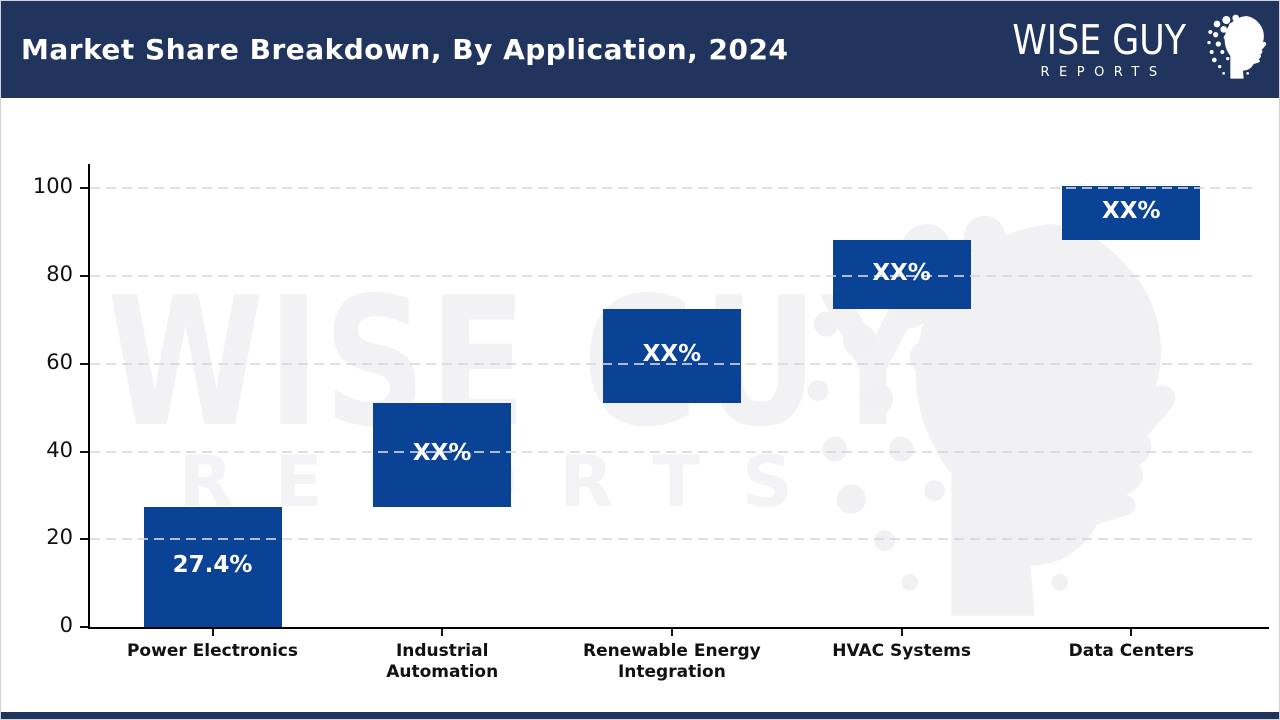 The width and height of the screenshot is (1280, 720). I want to click on x-tick-label: Data Centers, so click(1131, 651).